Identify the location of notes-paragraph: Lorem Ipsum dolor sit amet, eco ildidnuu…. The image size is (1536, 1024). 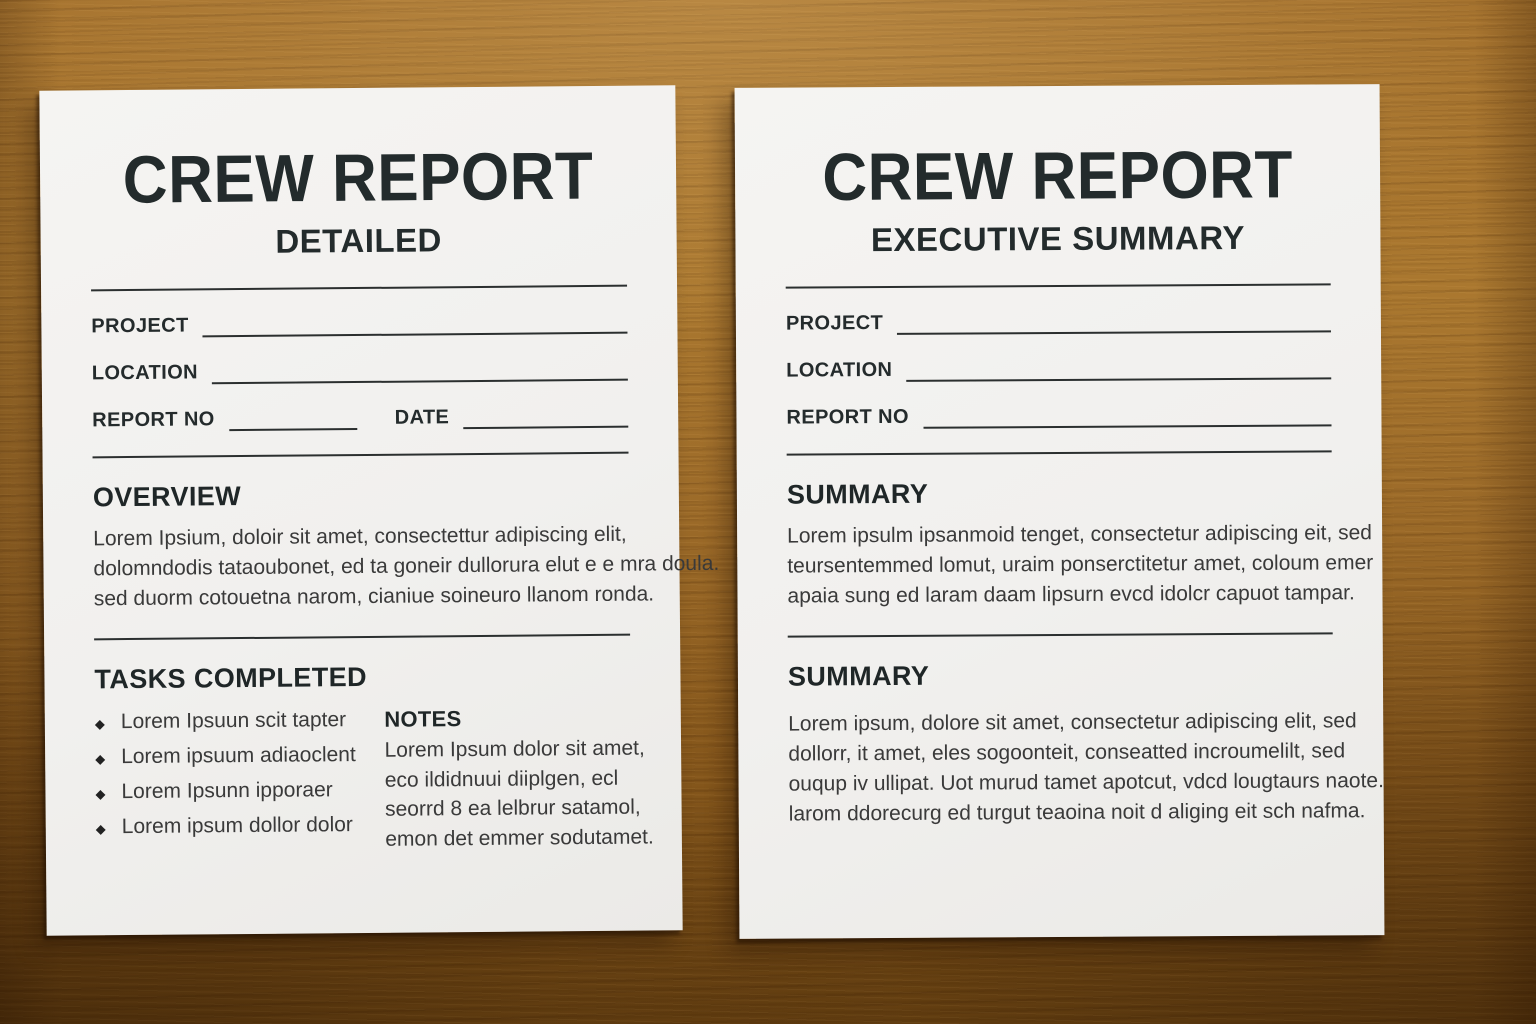
(518, 793).